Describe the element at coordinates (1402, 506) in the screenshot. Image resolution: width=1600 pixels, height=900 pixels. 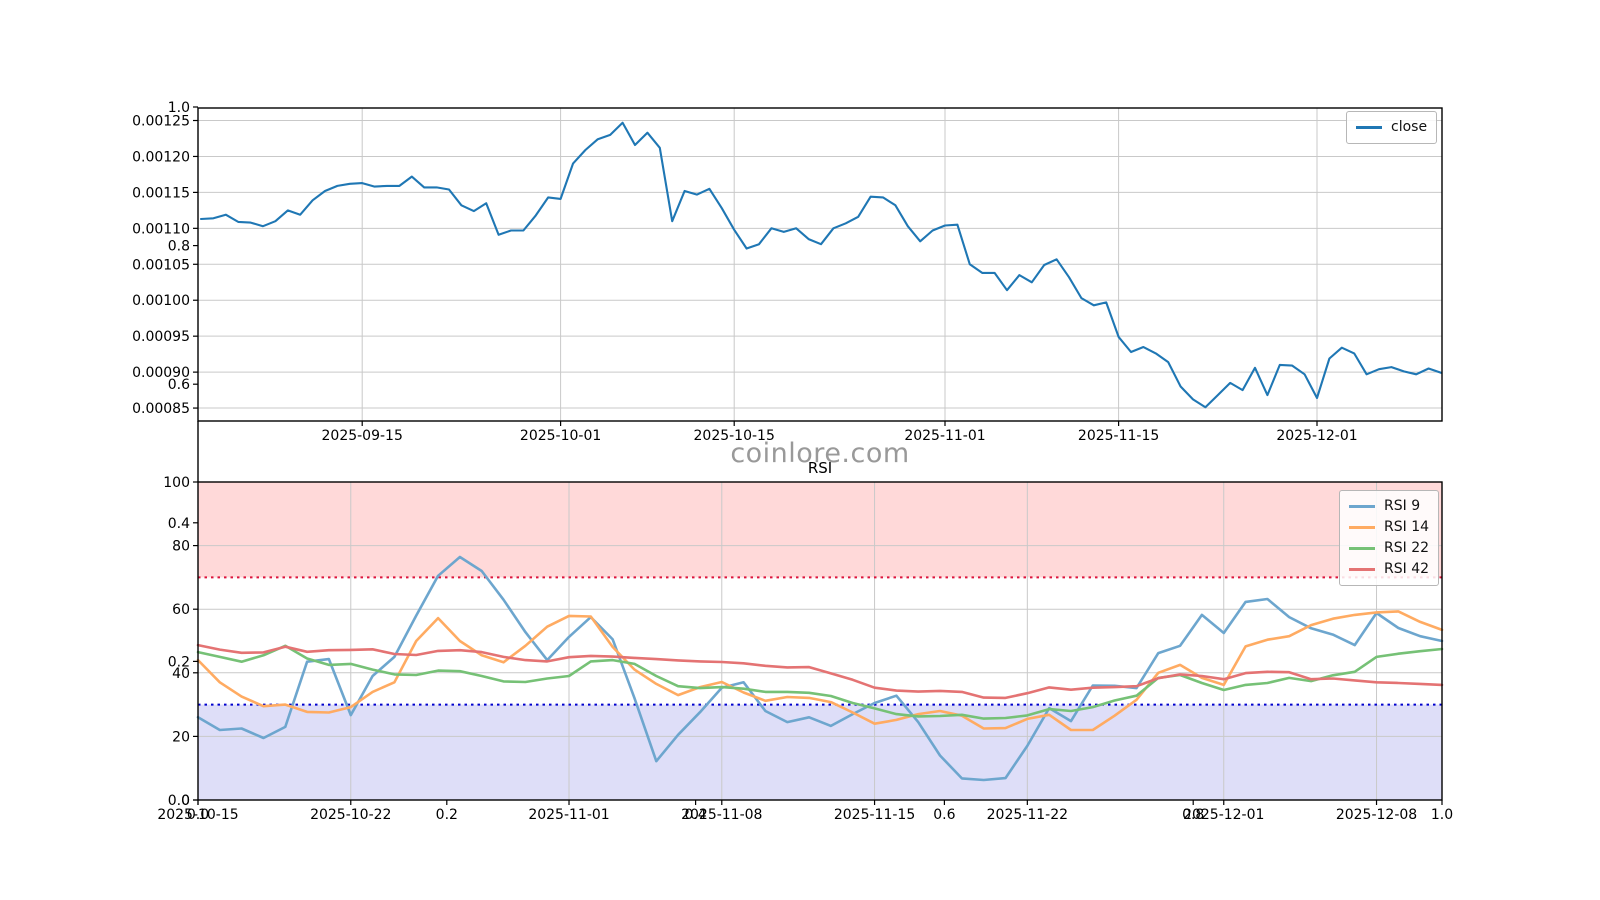
I see `rsi9-legend-label: RSI 9` at that location.